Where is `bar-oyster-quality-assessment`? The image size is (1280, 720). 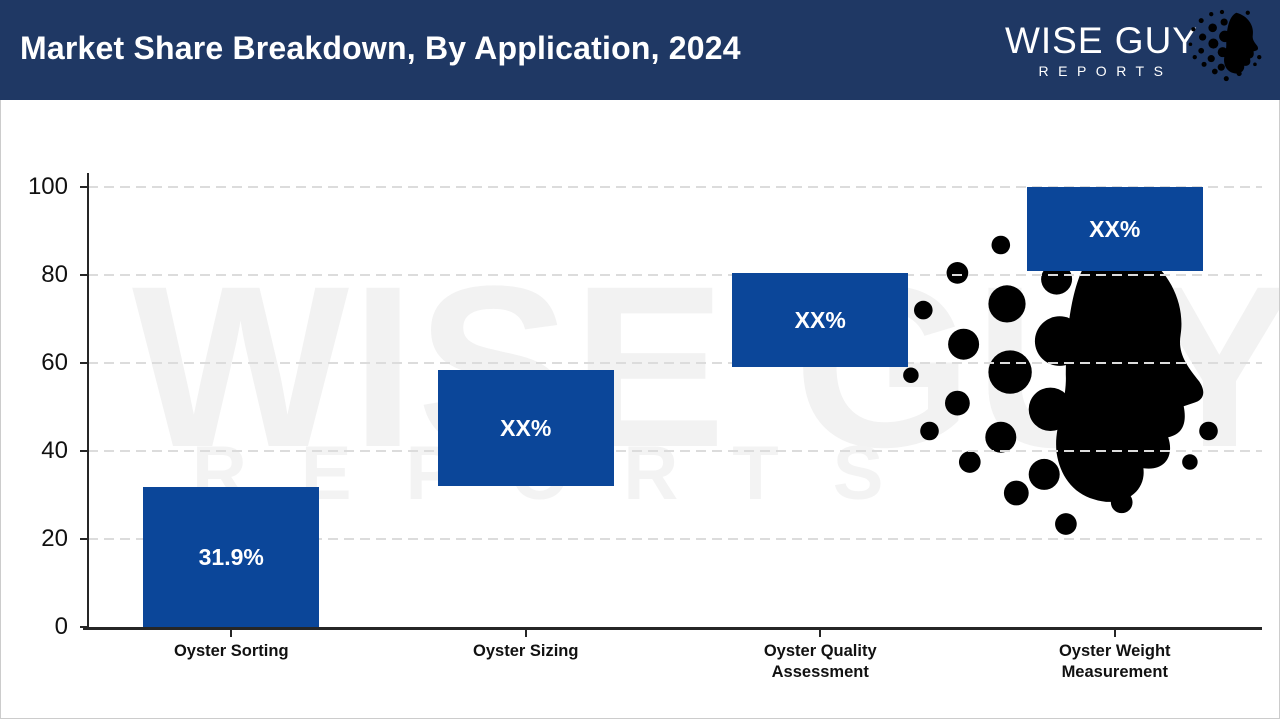 bar-oyster-quality-assessment is located at coordinates (820, 320).